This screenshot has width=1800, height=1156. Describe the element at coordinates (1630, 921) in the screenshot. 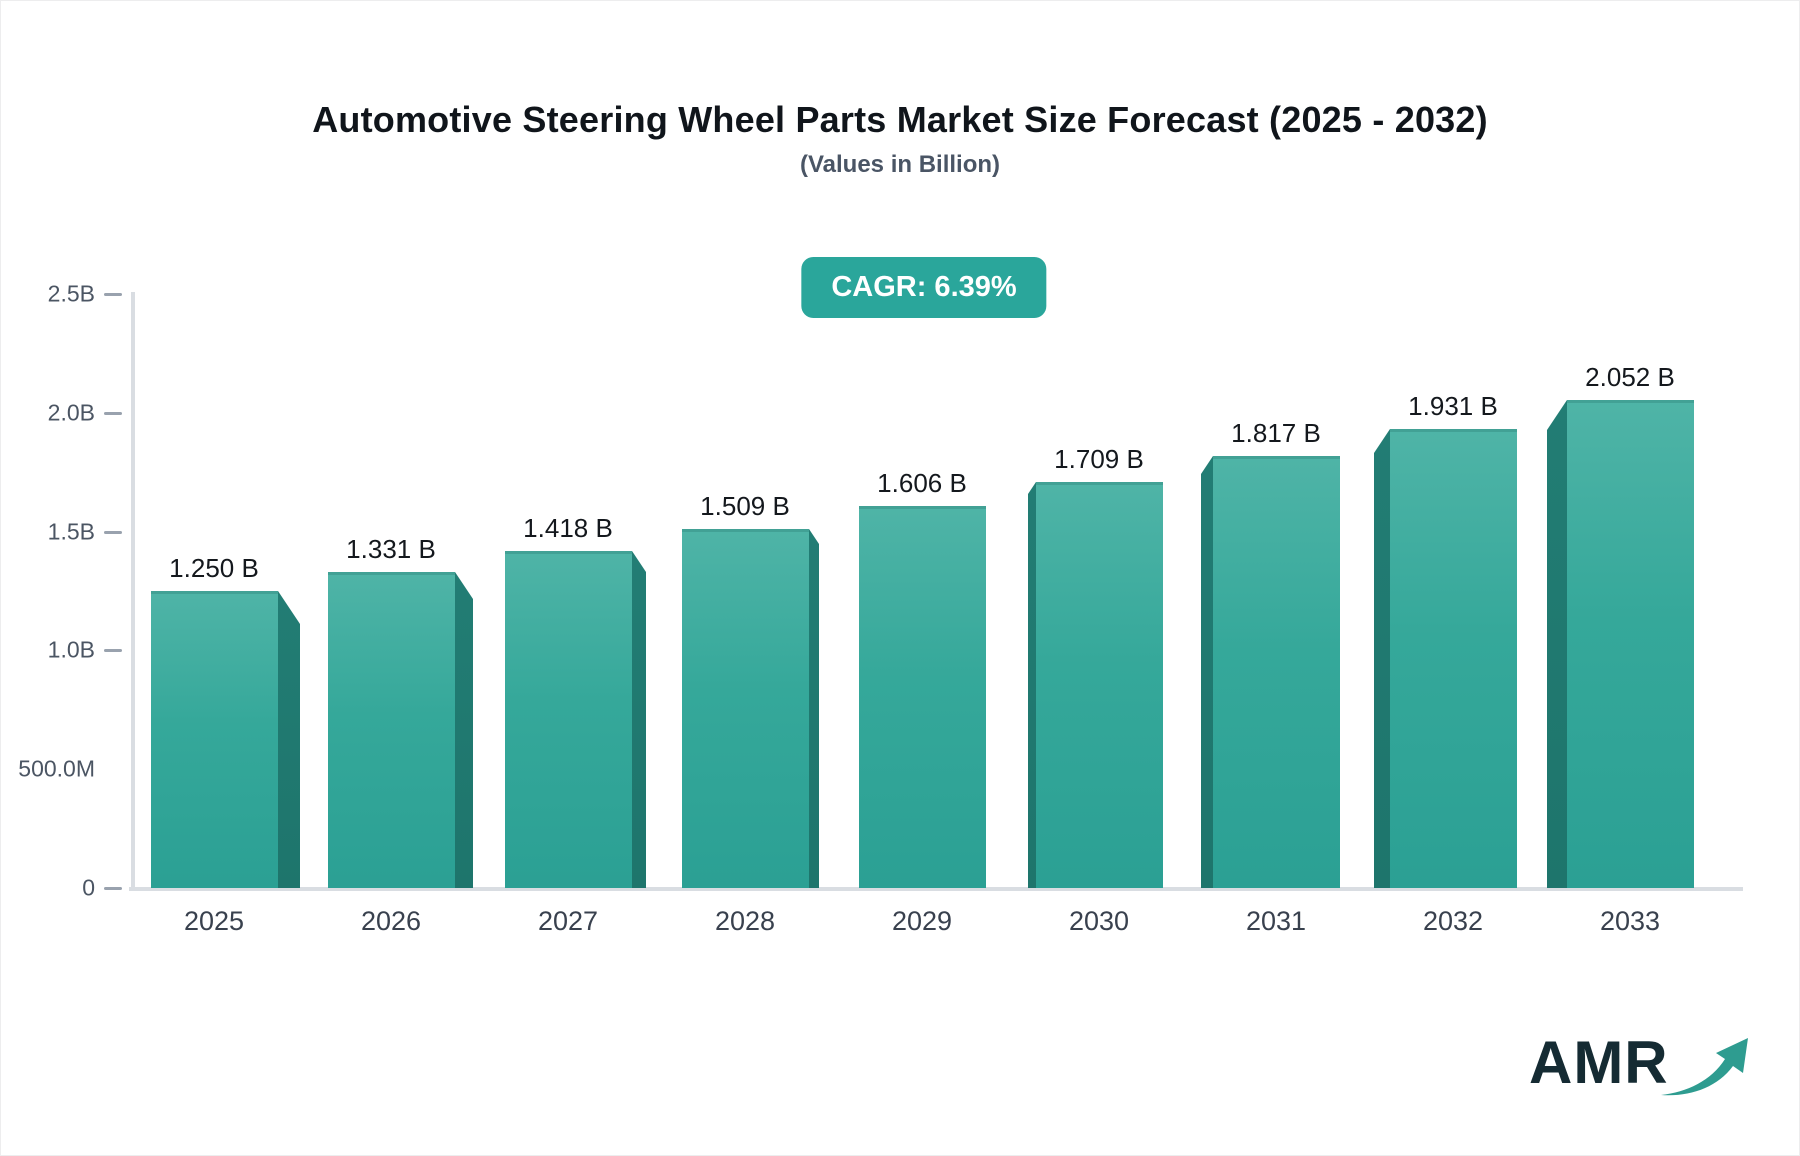

I see `x-axis-label-2033: 2033` at that location.